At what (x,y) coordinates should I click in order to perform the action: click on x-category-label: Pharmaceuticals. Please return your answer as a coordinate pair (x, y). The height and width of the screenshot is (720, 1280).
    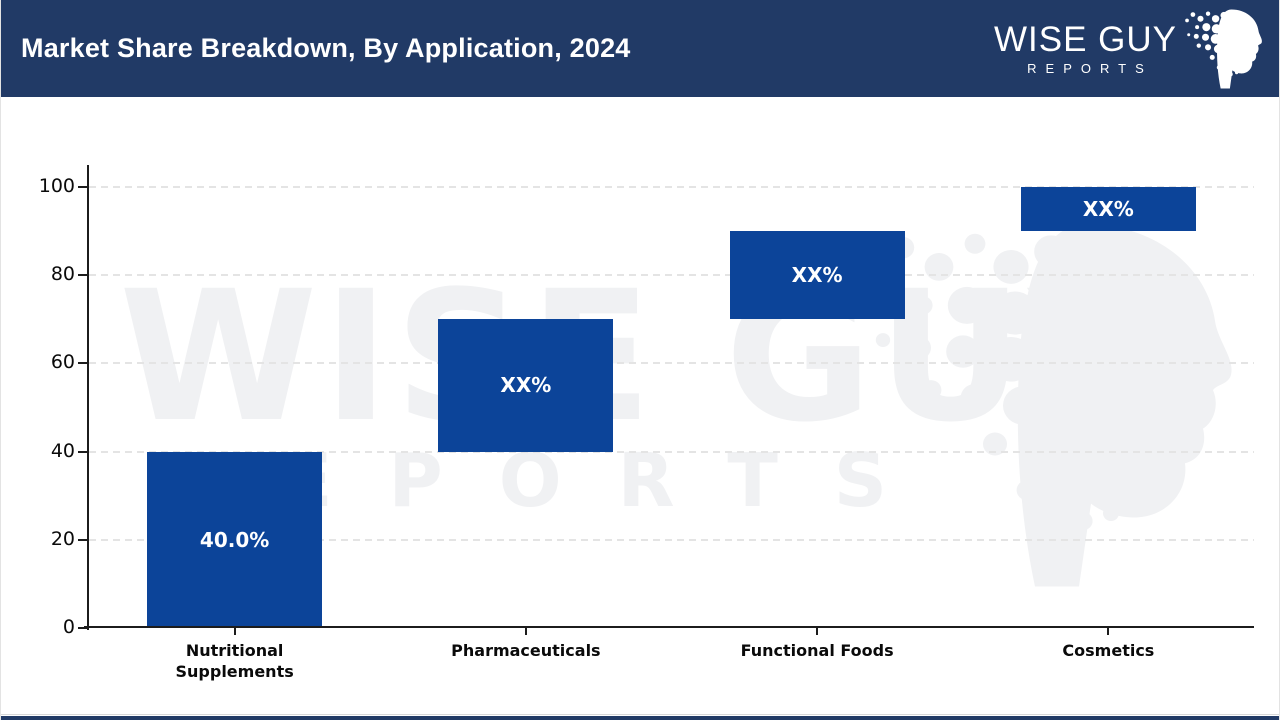
    Looking at the image, I should click on (526, 650).